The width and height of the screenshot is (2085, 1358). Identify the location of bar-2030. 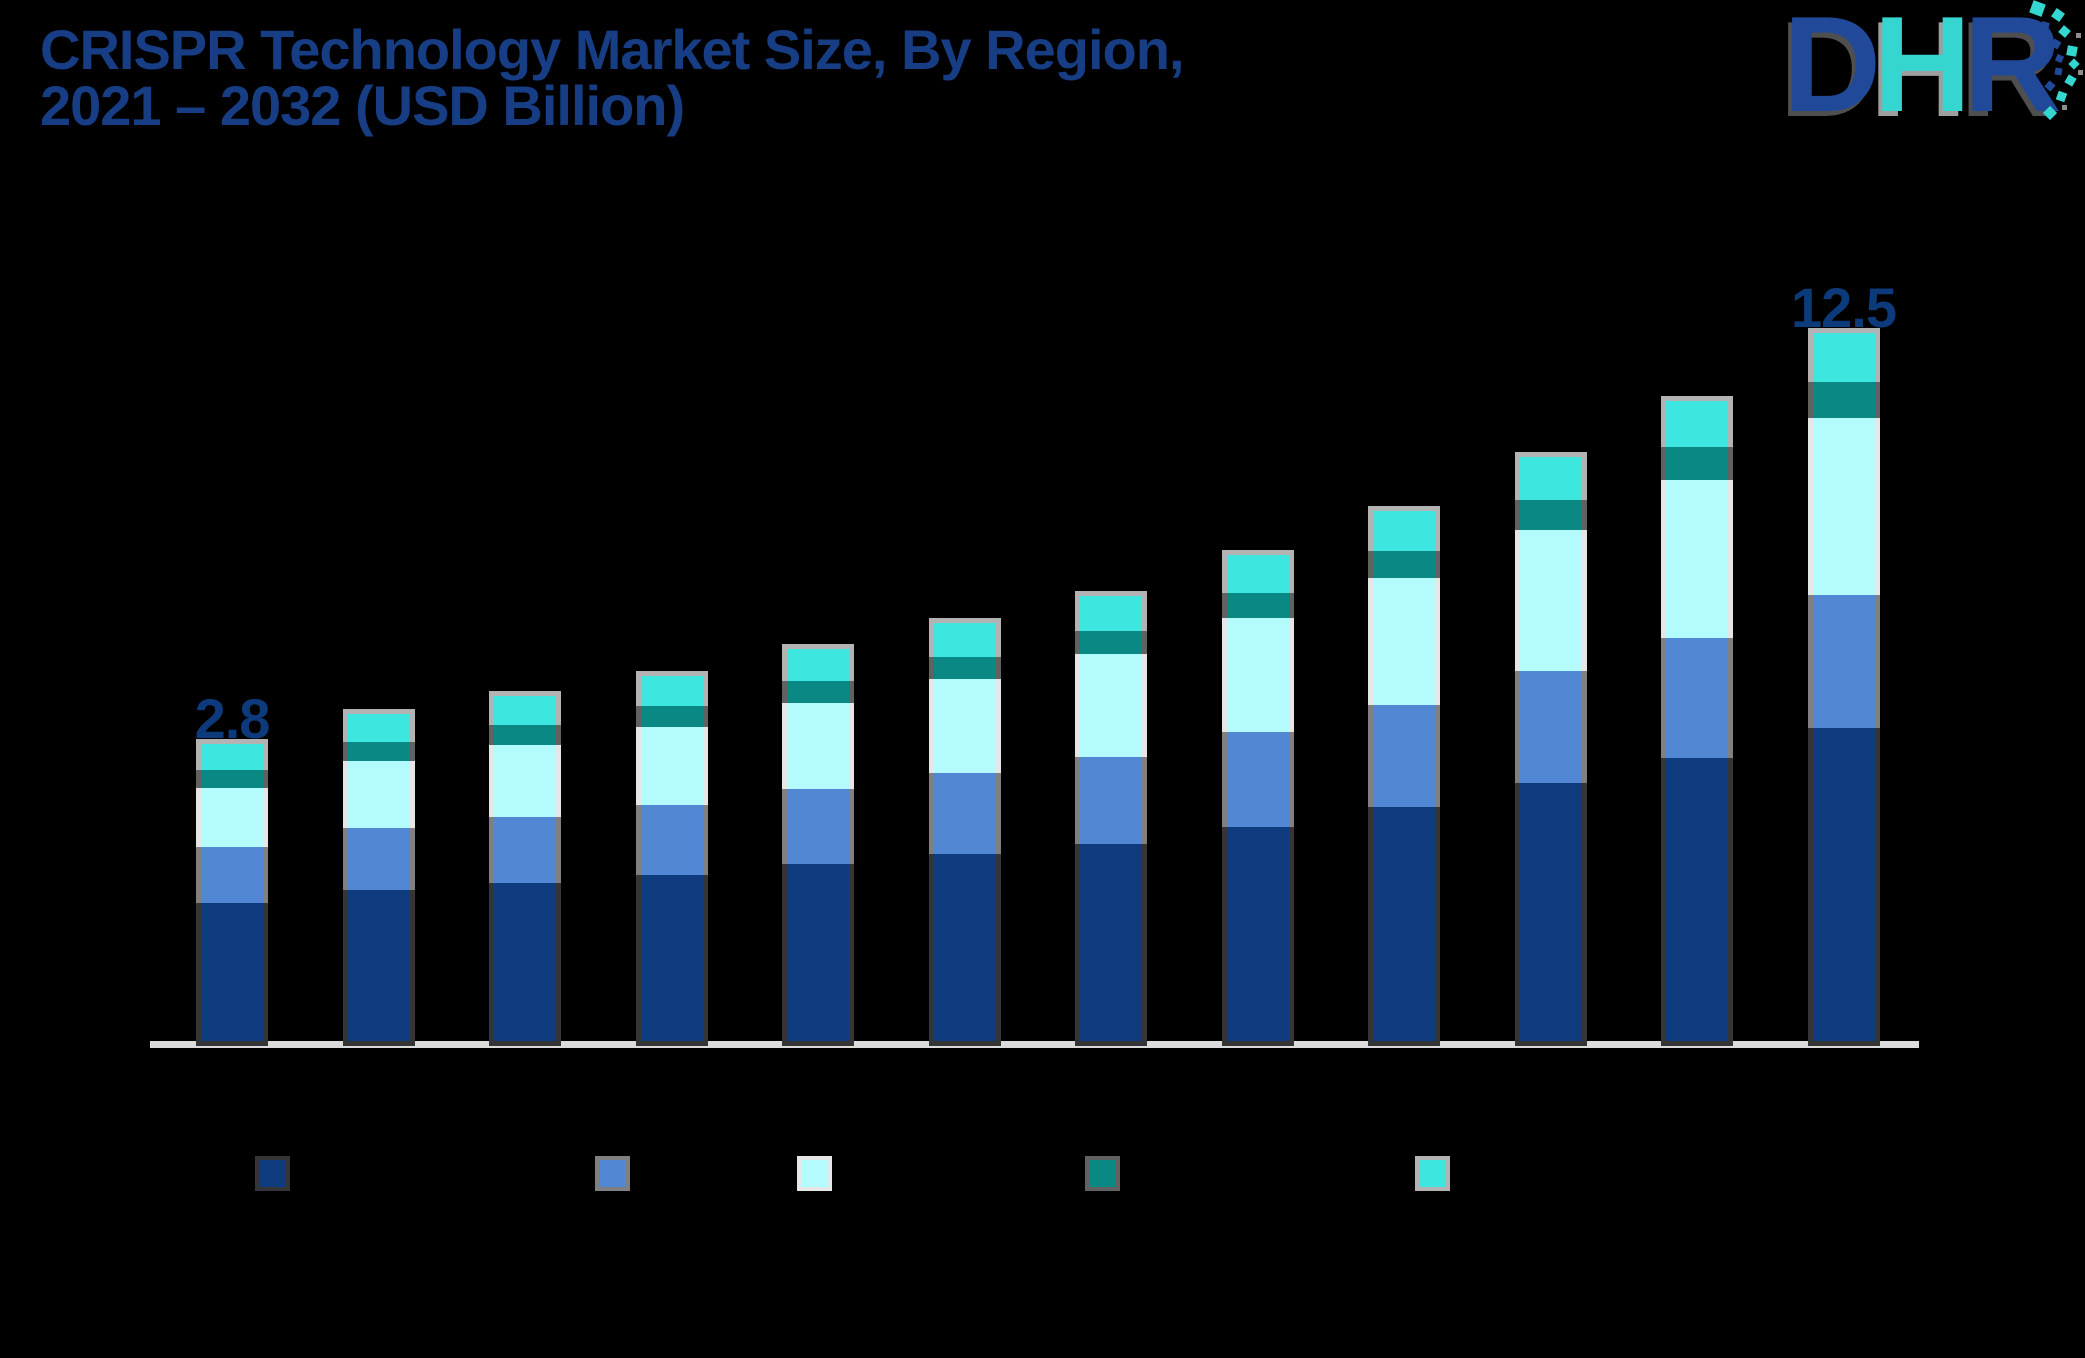
(1550, 749).